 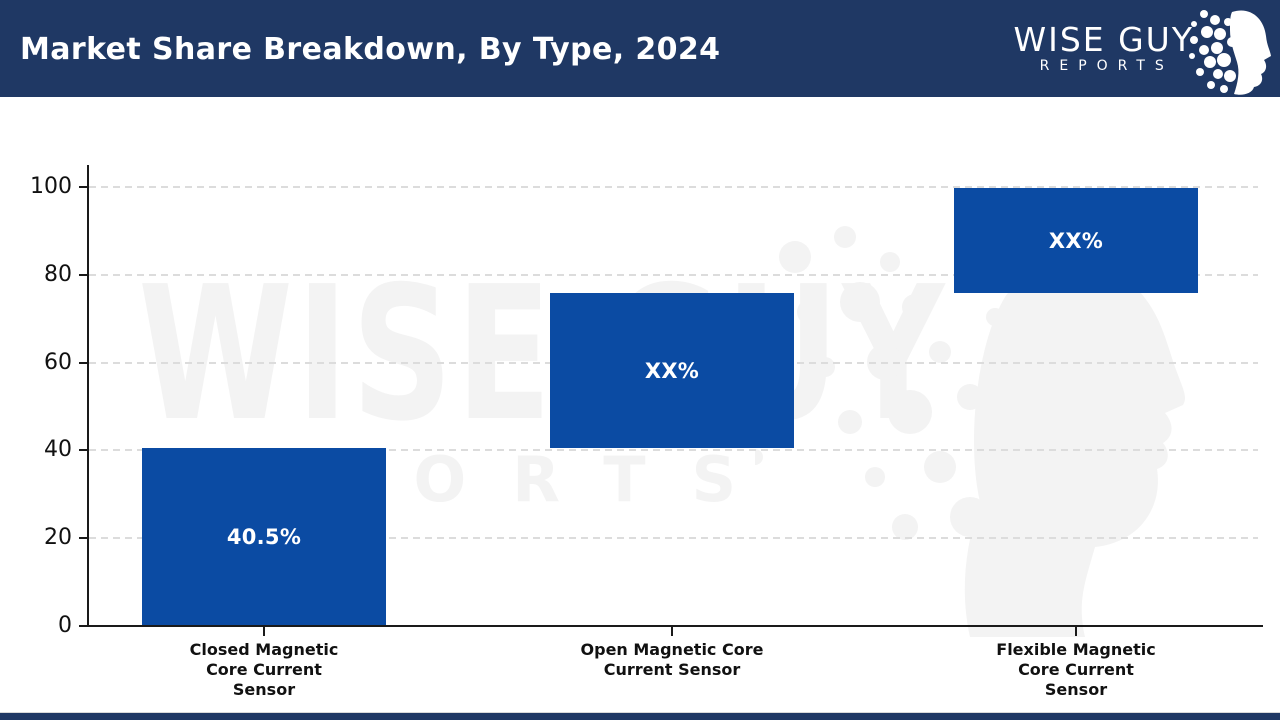 I want to click on logo-text: WISE GUY REPORTS, so click(x=1103, y=47).